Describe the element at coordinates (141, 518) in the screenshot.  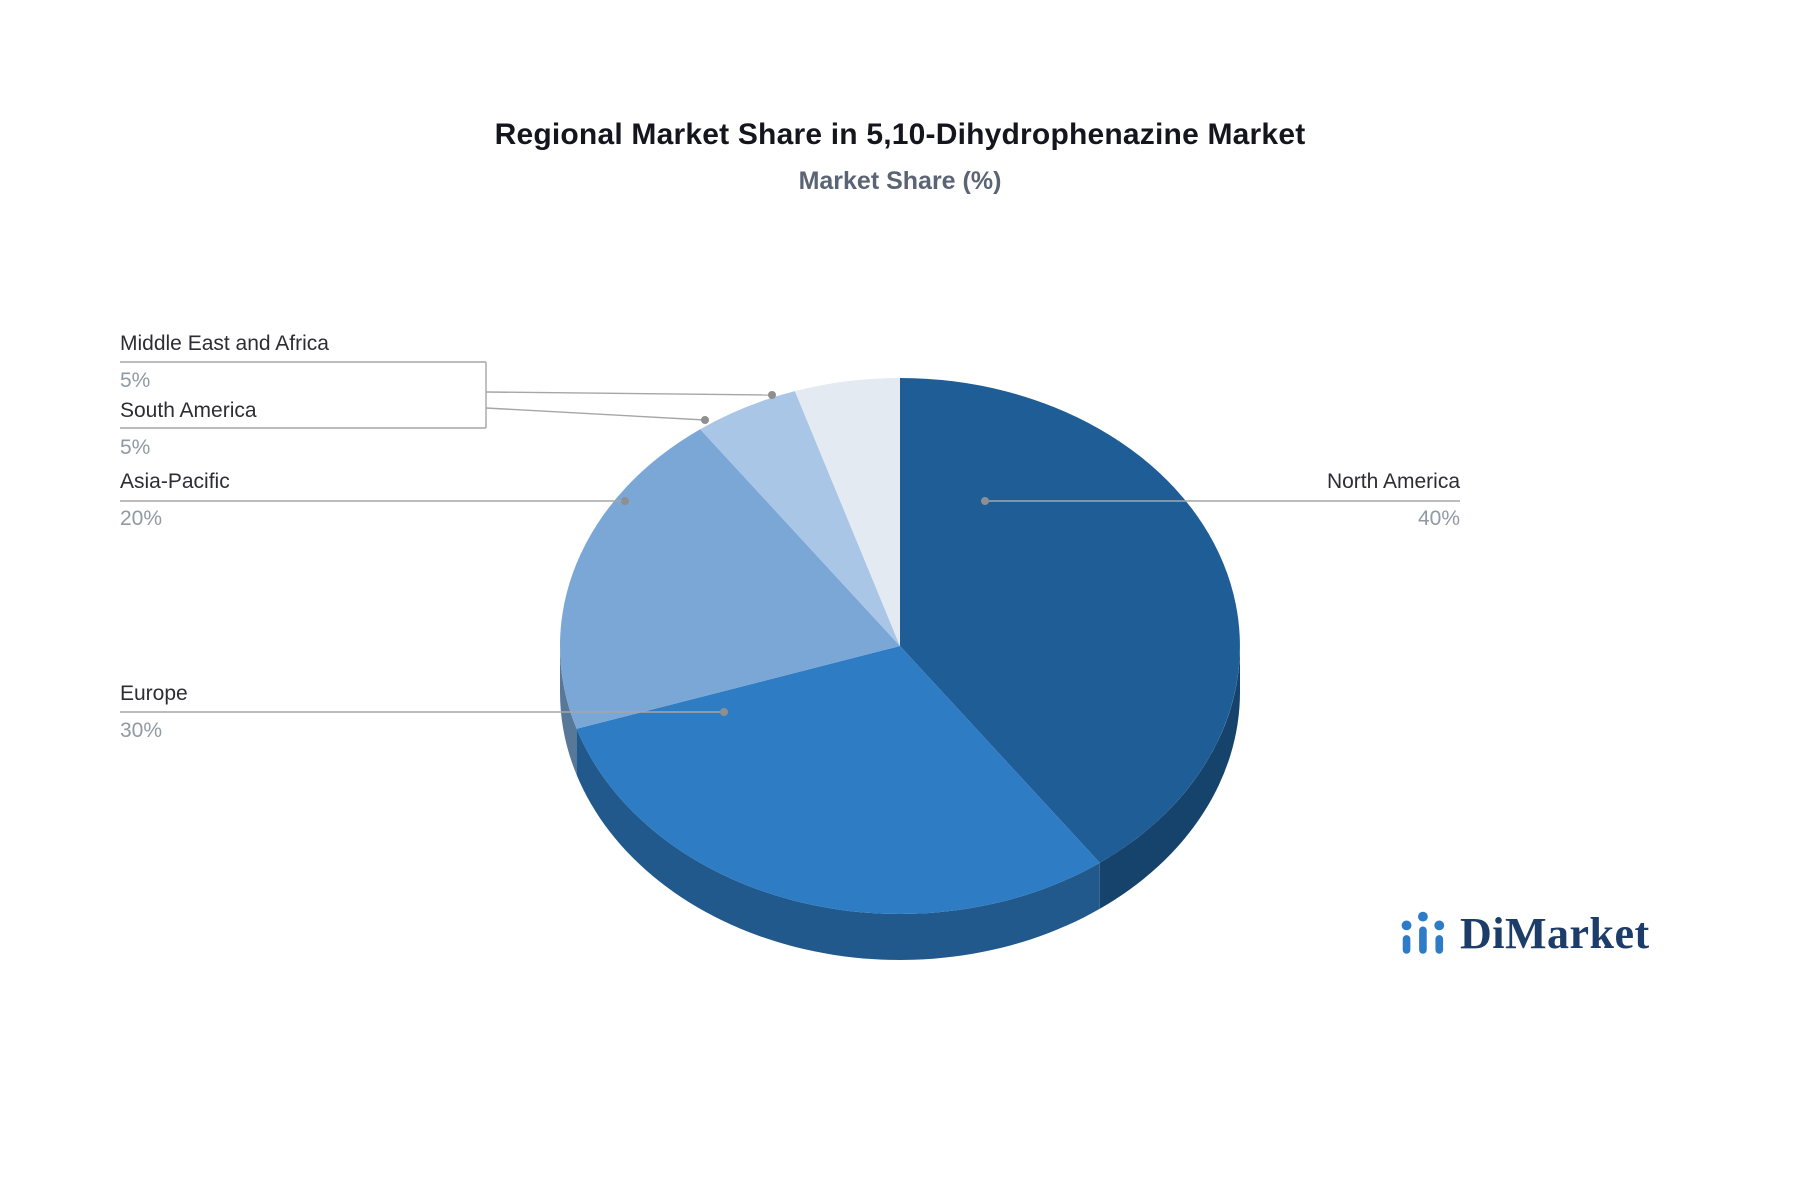
I see `value-asia-pacific: 20%` at that location.